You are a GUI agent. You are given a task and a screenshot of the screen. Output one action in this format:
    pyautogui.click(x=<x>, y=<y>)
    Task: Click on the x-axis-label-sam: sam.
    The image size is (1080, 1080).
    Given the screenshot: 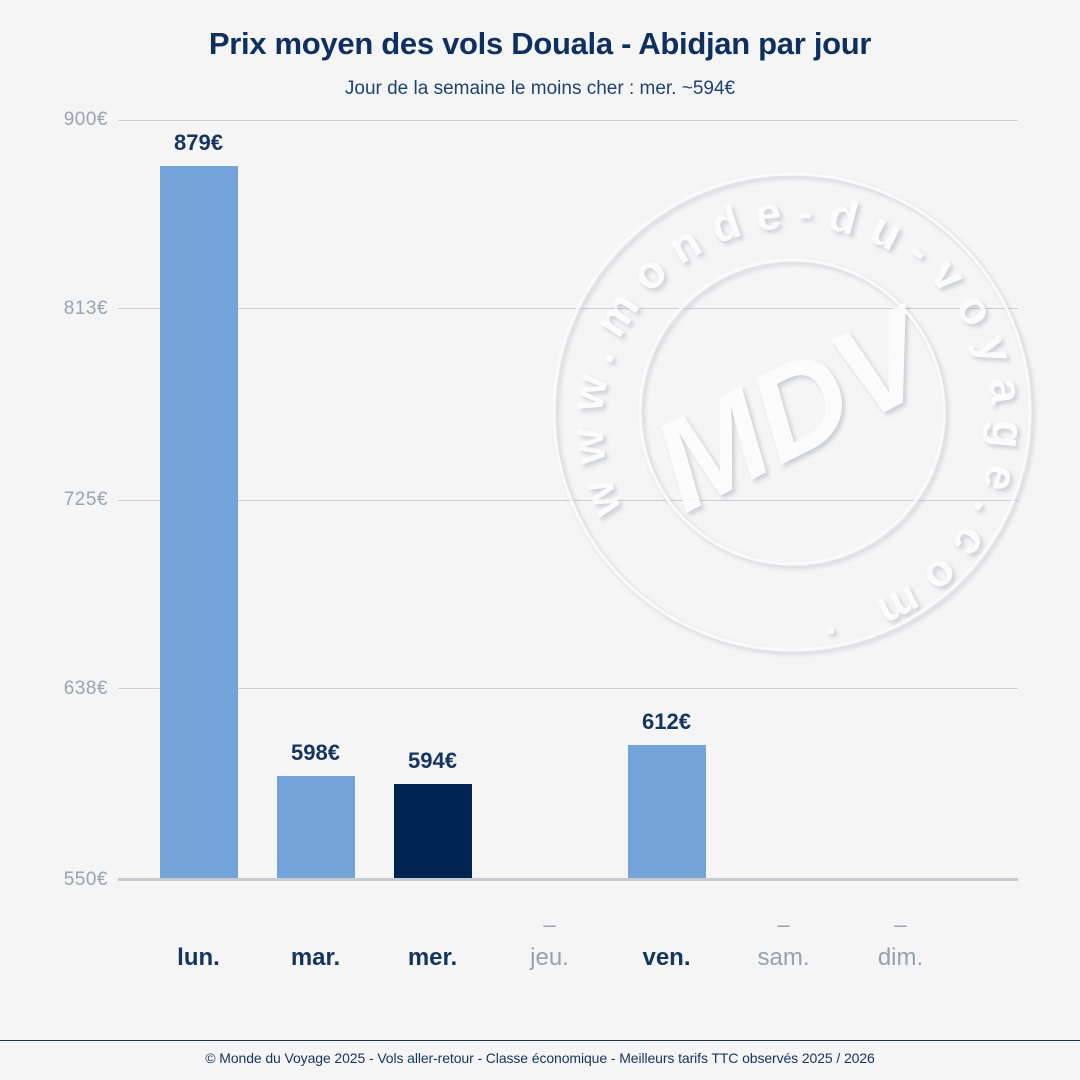 What is the action you would take?
    pyautogui.click(x=783, y=957)
    